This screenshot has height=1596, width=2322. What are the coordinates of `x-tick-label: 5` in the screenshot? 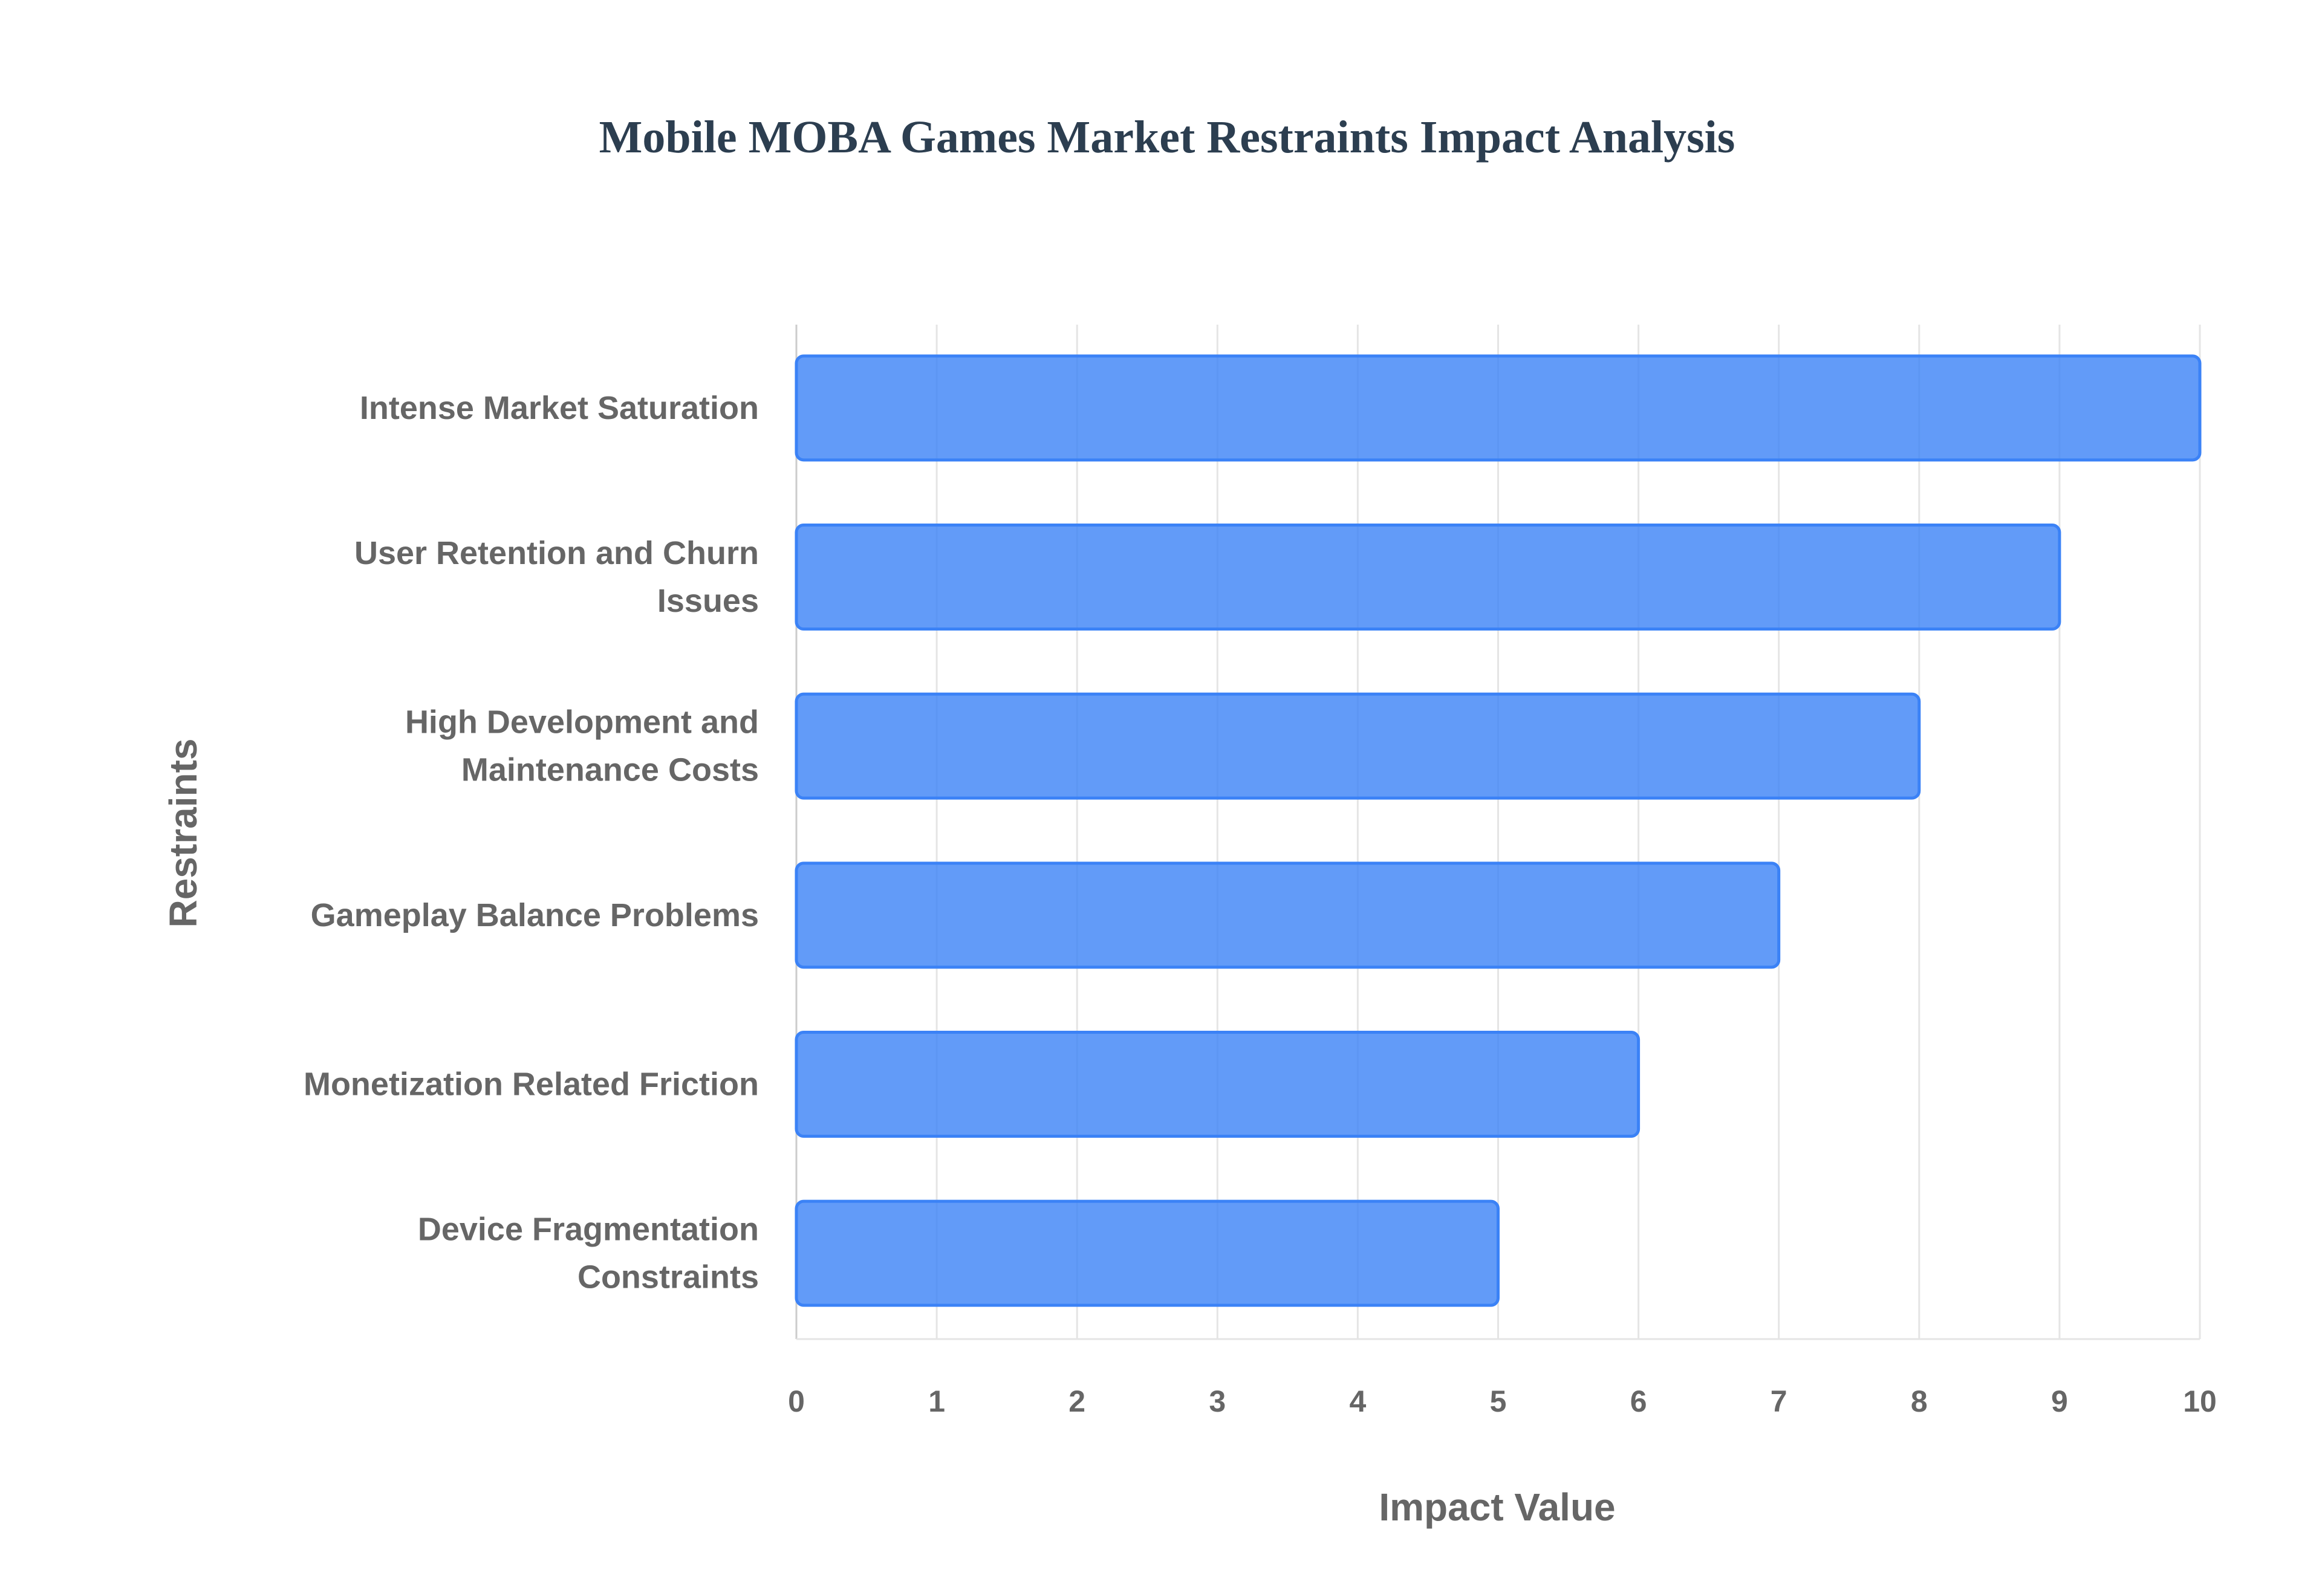 It's located at (1498, 1401).